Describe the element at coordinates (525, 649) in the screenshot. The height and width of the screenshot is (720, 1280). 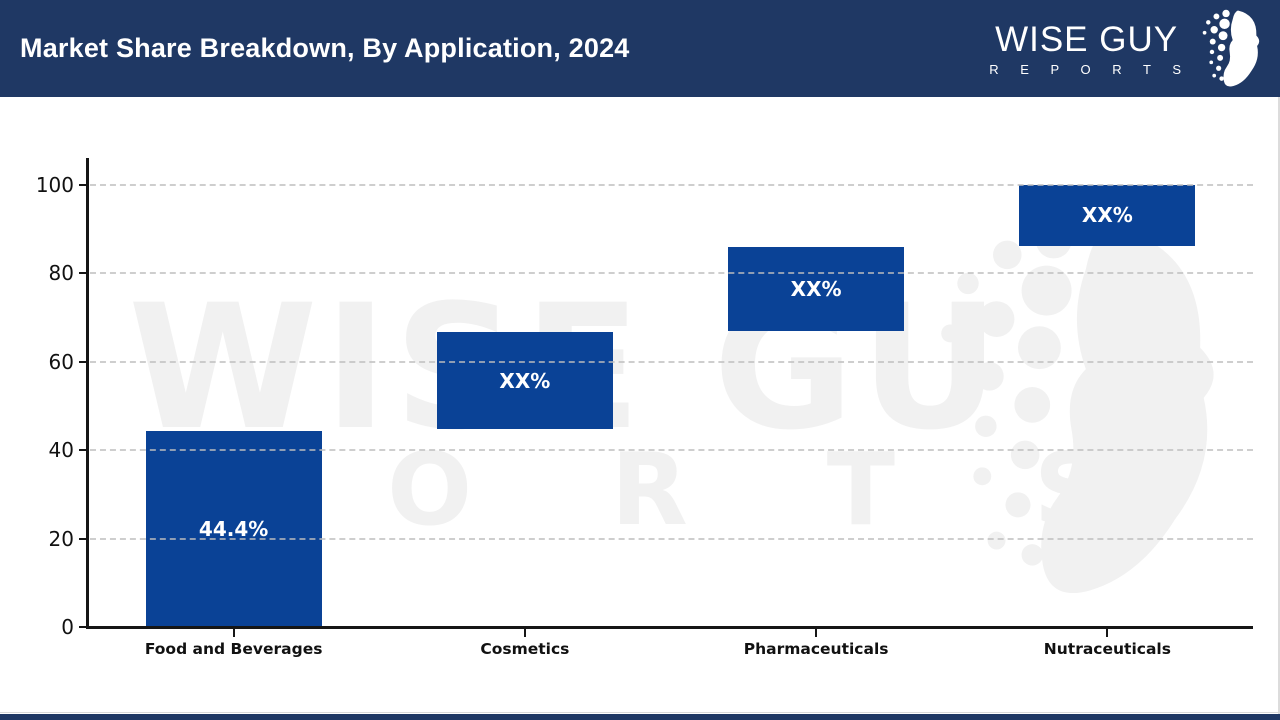
I see `x-axis-category-label: Cosmetics` at that location.